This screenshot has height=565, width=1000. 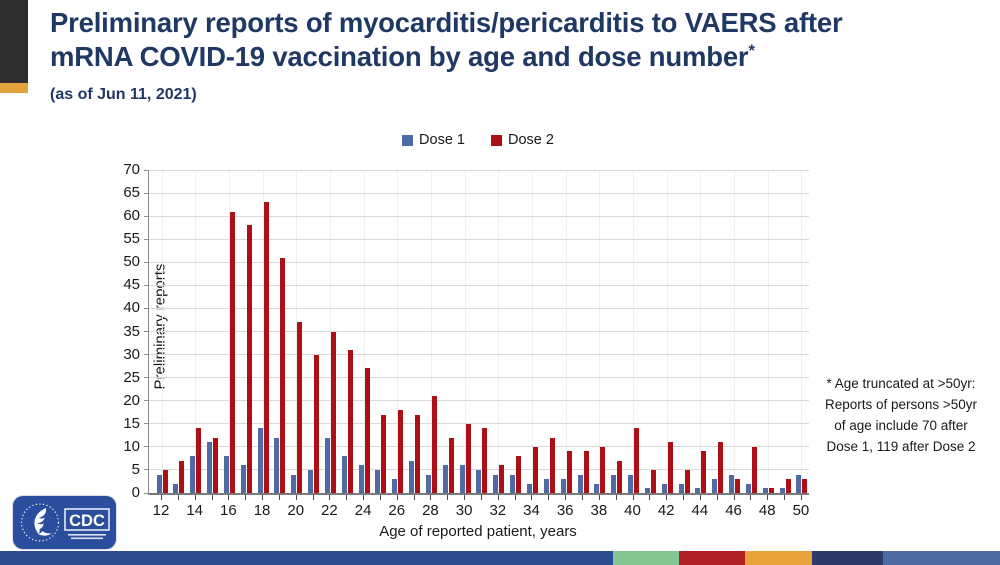 I want to click on legend-swatch-icon, so click(x=496, y=140).